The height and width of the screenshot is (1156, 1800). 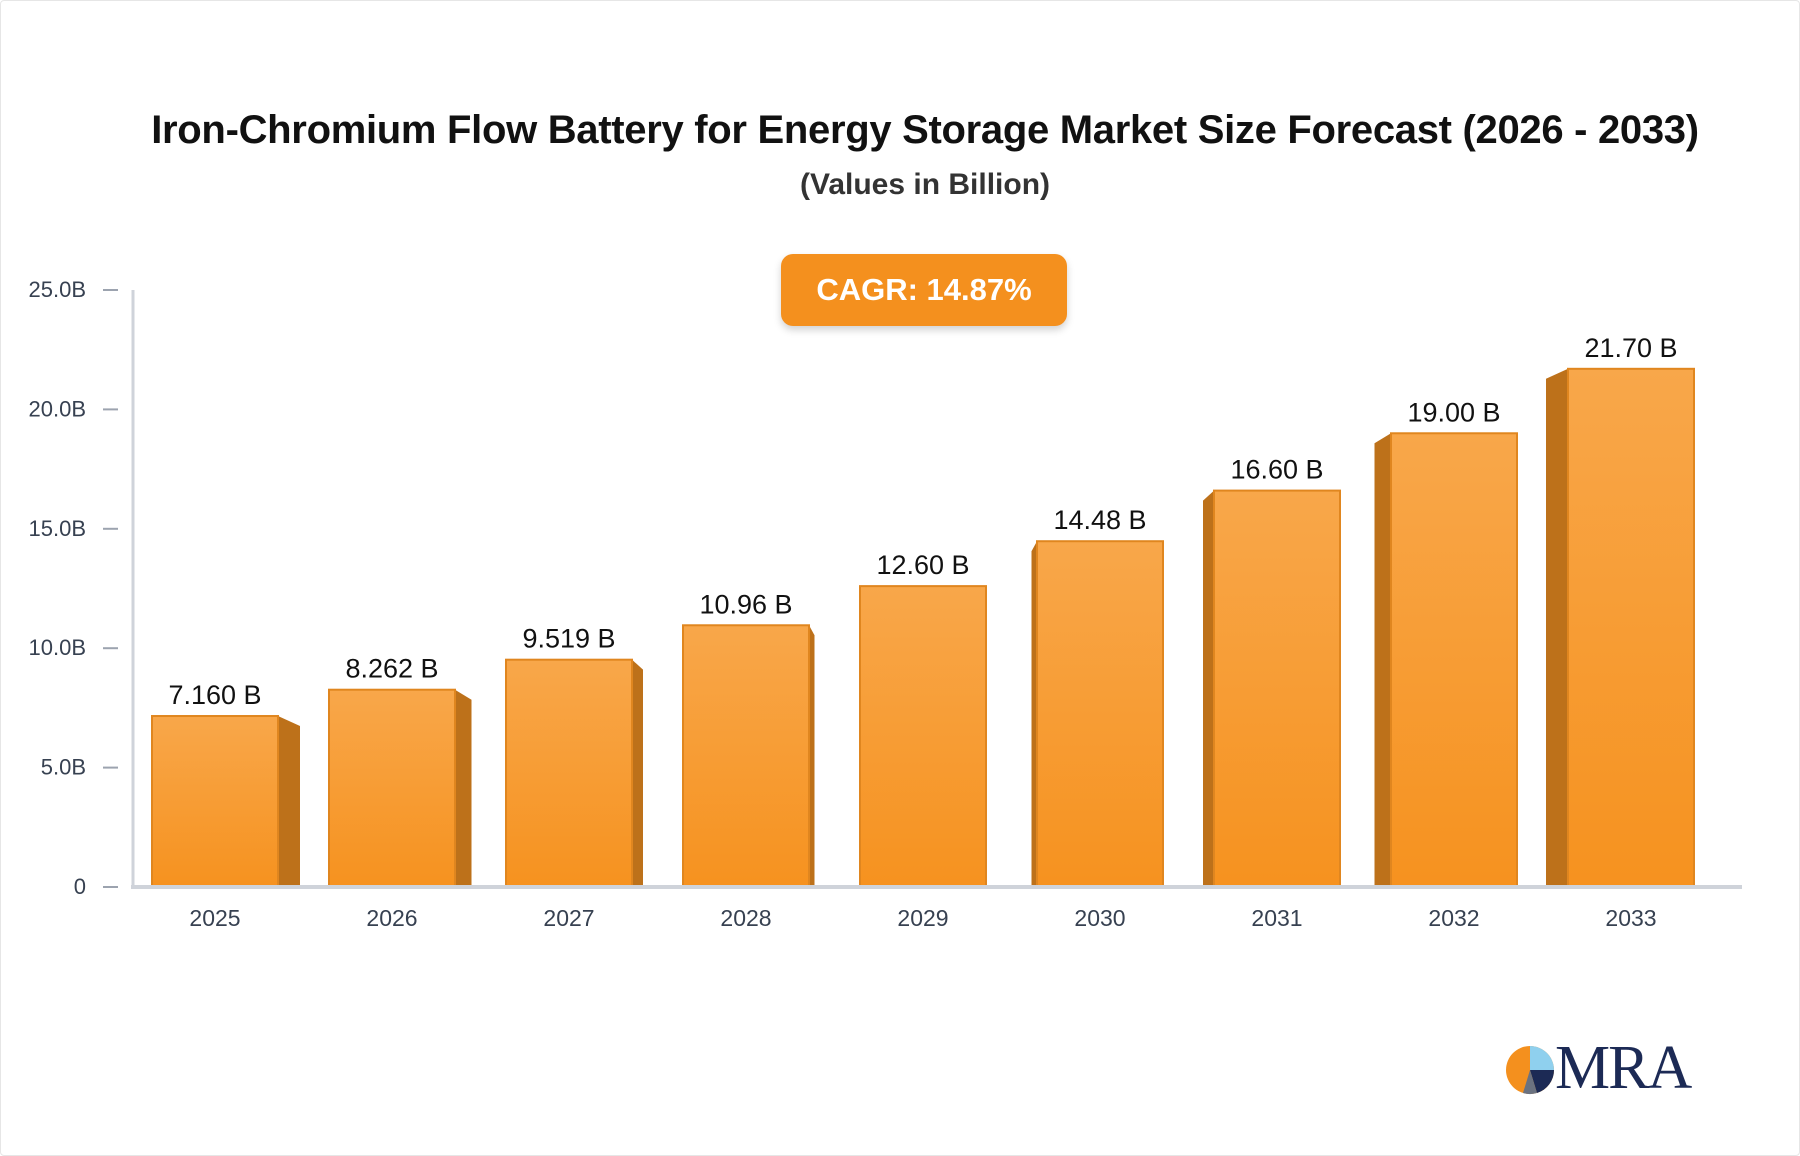 I want to click on y-tick-label: 25.0B, so click(x=58, y=289).